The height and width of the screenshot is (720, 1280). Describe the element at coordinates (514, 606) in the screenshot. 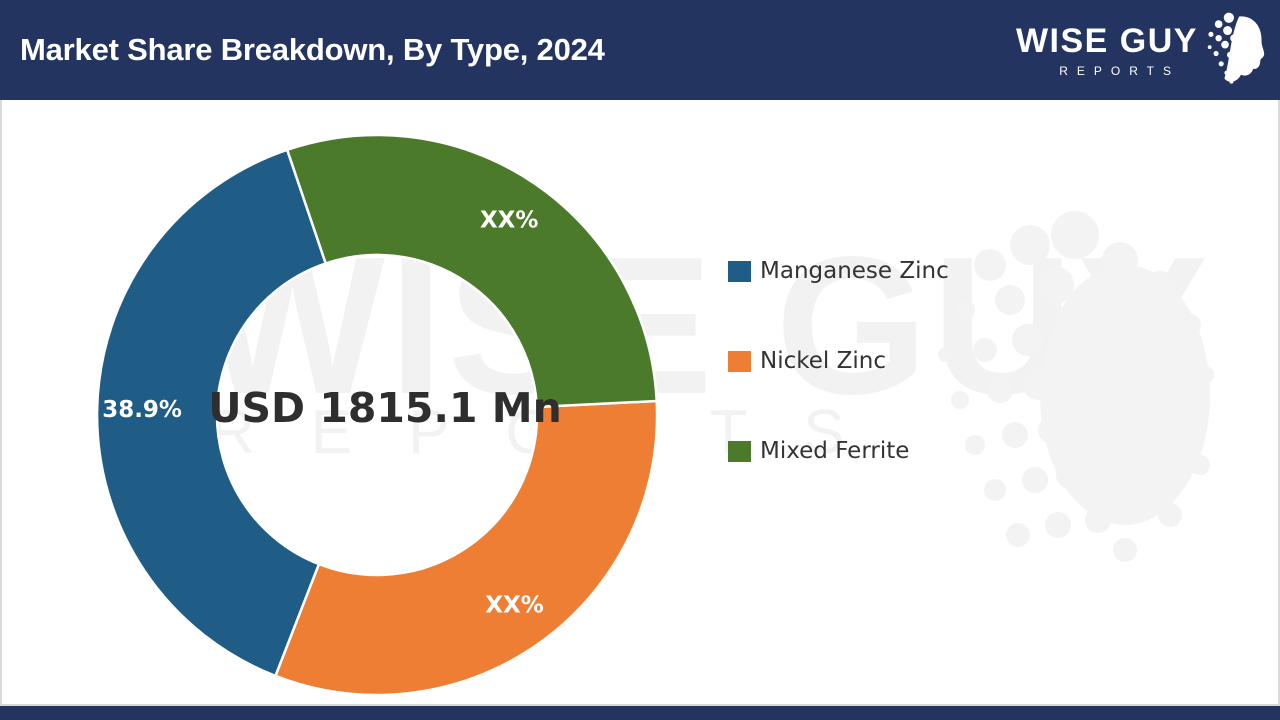

I see `slice-label-nickel-zinc: XX%` at that location.